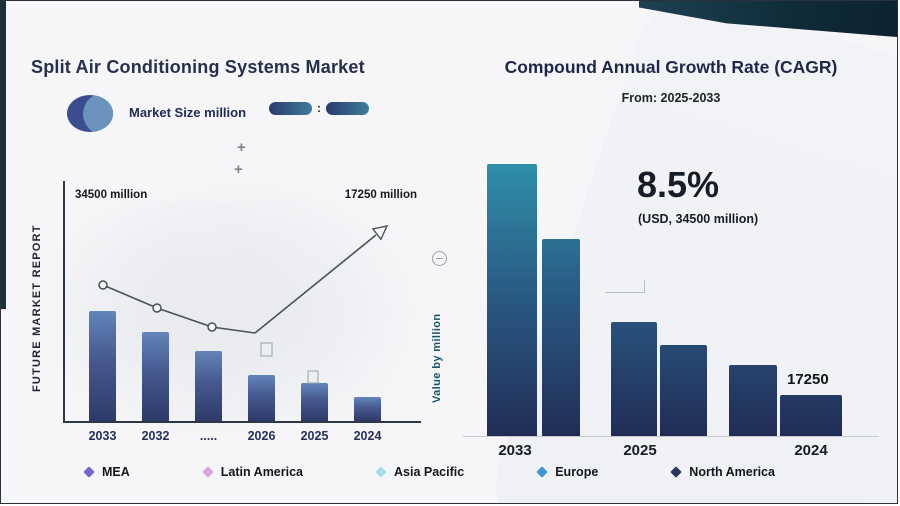 The width and height of the screenshot is (900, 506). What do you see at coordinates (3, 155) in the screenshot?
I see `left-edge-accent` at bounding box center [3, 155].